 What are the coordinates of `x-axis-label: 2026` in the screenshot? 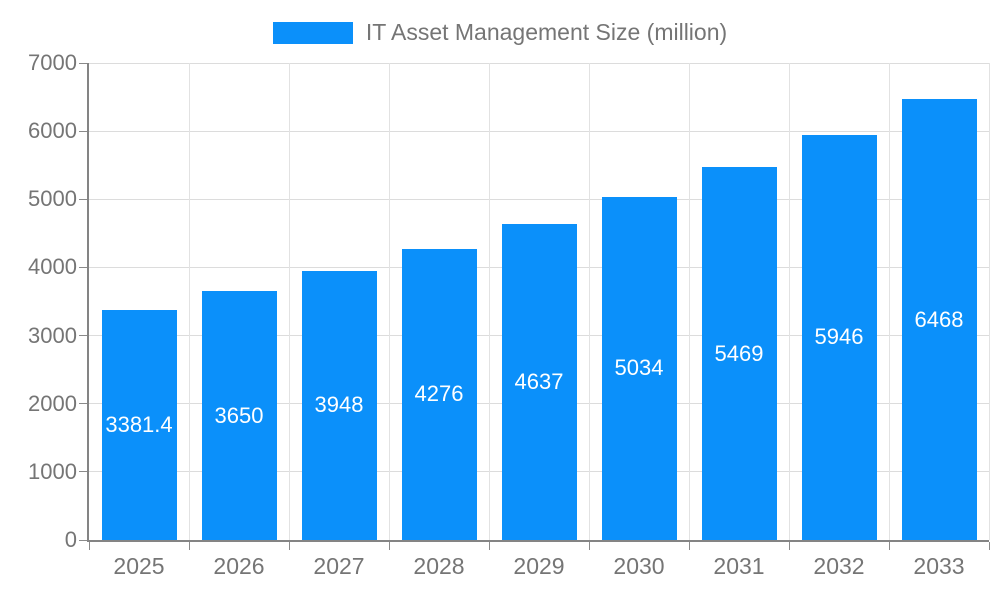 It's located at (239, 566).